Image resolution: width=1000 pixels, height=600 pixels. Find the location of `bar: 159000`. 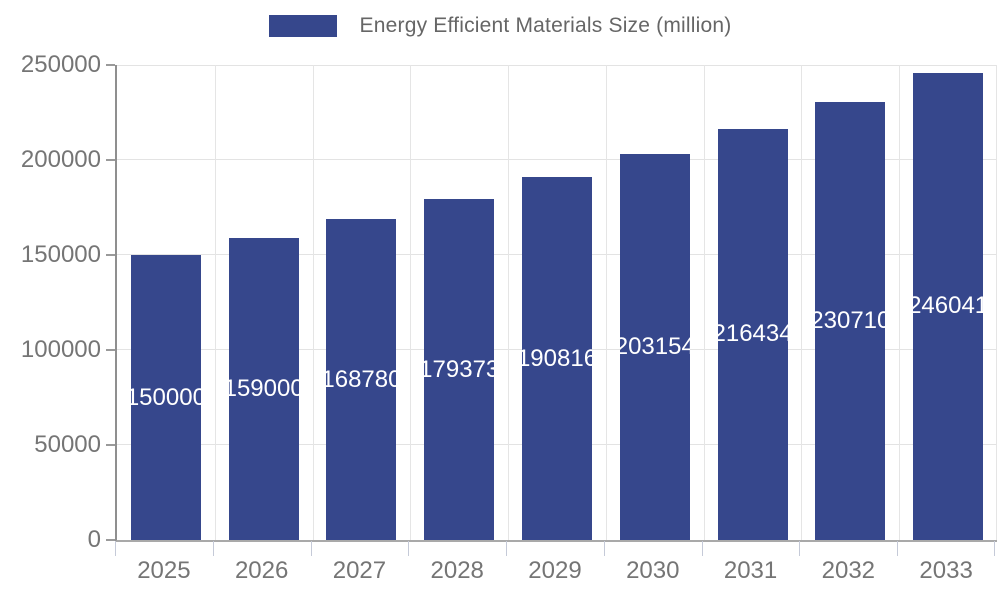

bar: 159000 is located at coordinates (263, 388).